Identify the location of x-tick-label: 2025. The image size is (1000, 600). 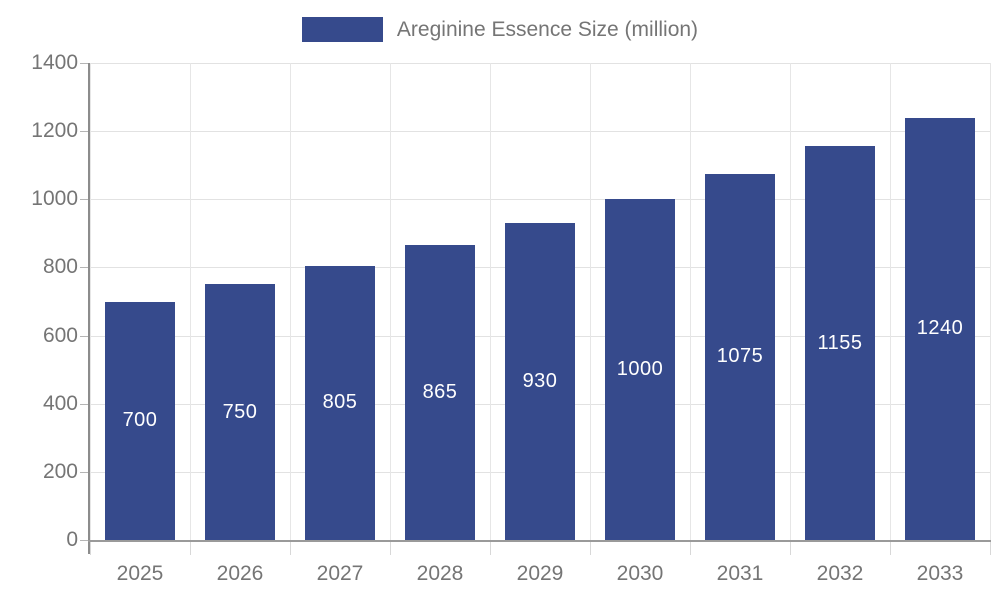
(140, 573).